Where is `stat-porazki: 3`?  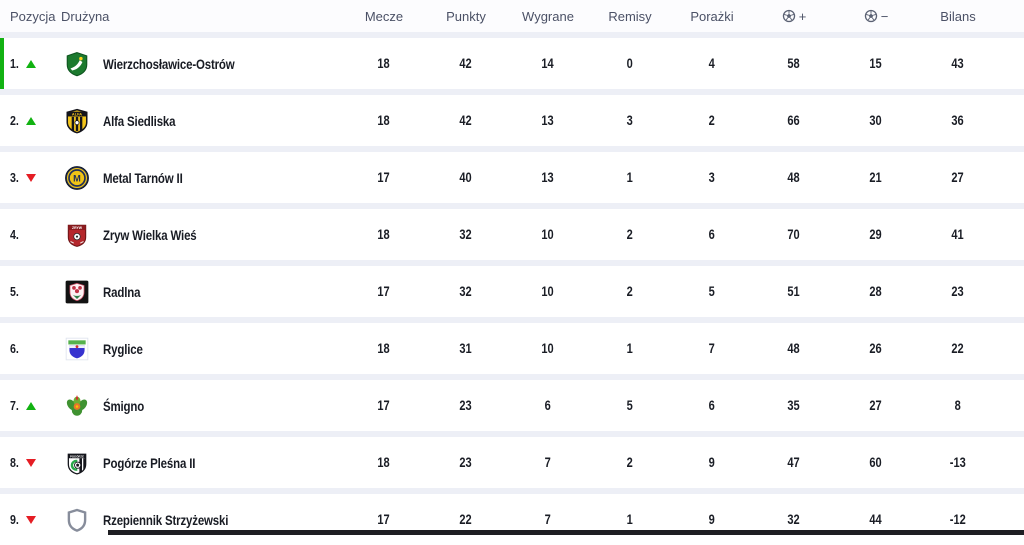 stat-porazki: 3 is located at coordinates (712, 177).